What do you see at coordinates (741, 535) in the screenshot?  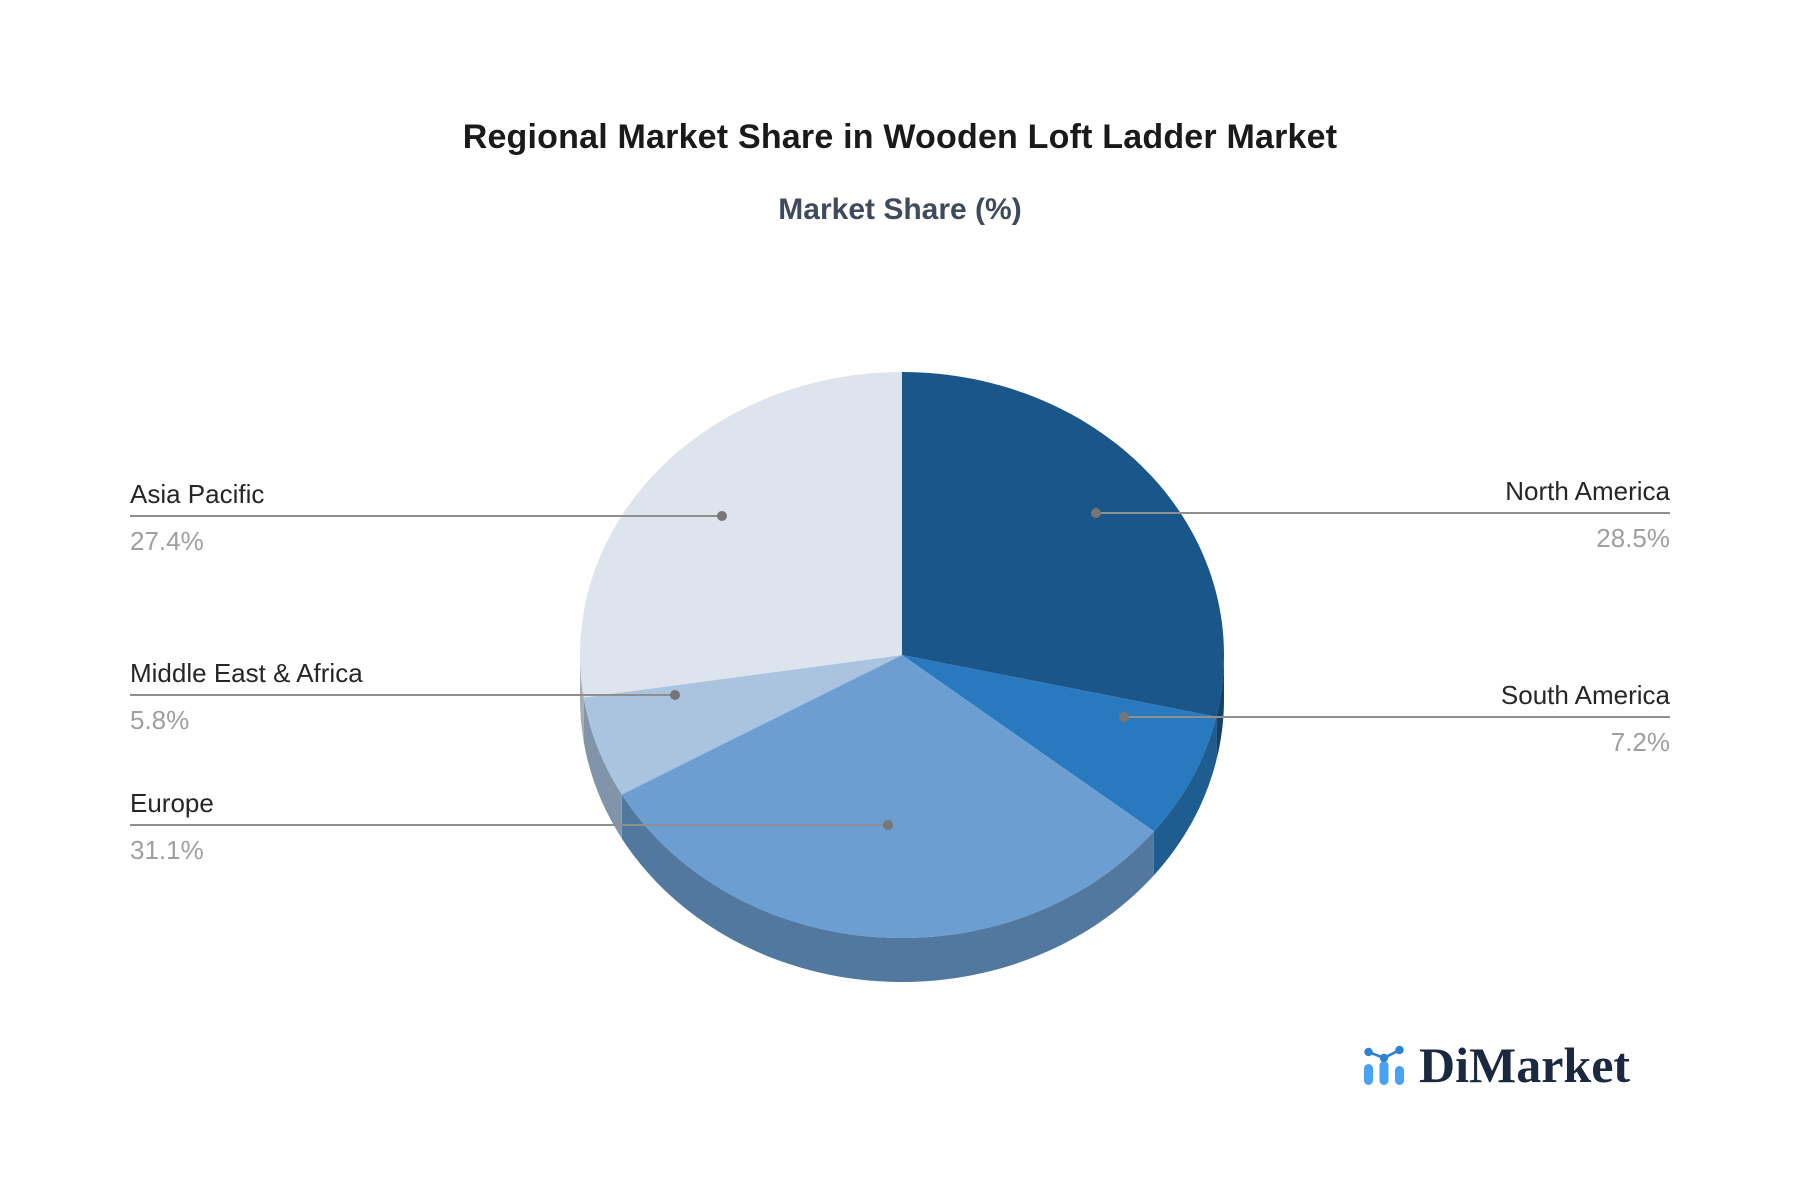 I see `pie-slice-asia-pacific` at bounding box center [741, 535].